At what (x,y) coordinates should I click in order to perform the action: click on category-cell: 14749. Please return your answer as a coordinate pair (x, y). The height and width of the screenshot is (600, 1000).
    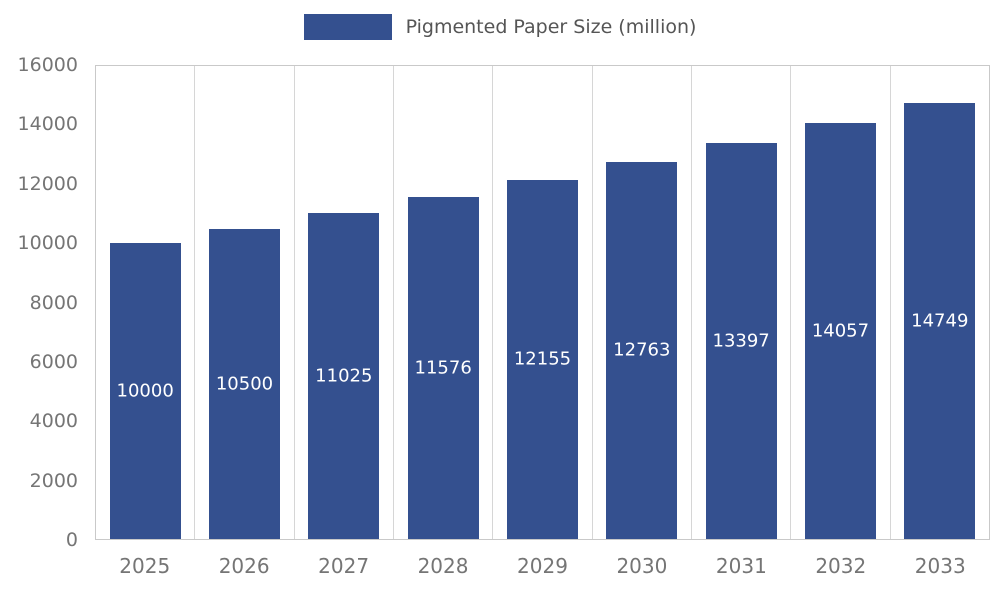
    Looking at the image, I should click on (940, 302).